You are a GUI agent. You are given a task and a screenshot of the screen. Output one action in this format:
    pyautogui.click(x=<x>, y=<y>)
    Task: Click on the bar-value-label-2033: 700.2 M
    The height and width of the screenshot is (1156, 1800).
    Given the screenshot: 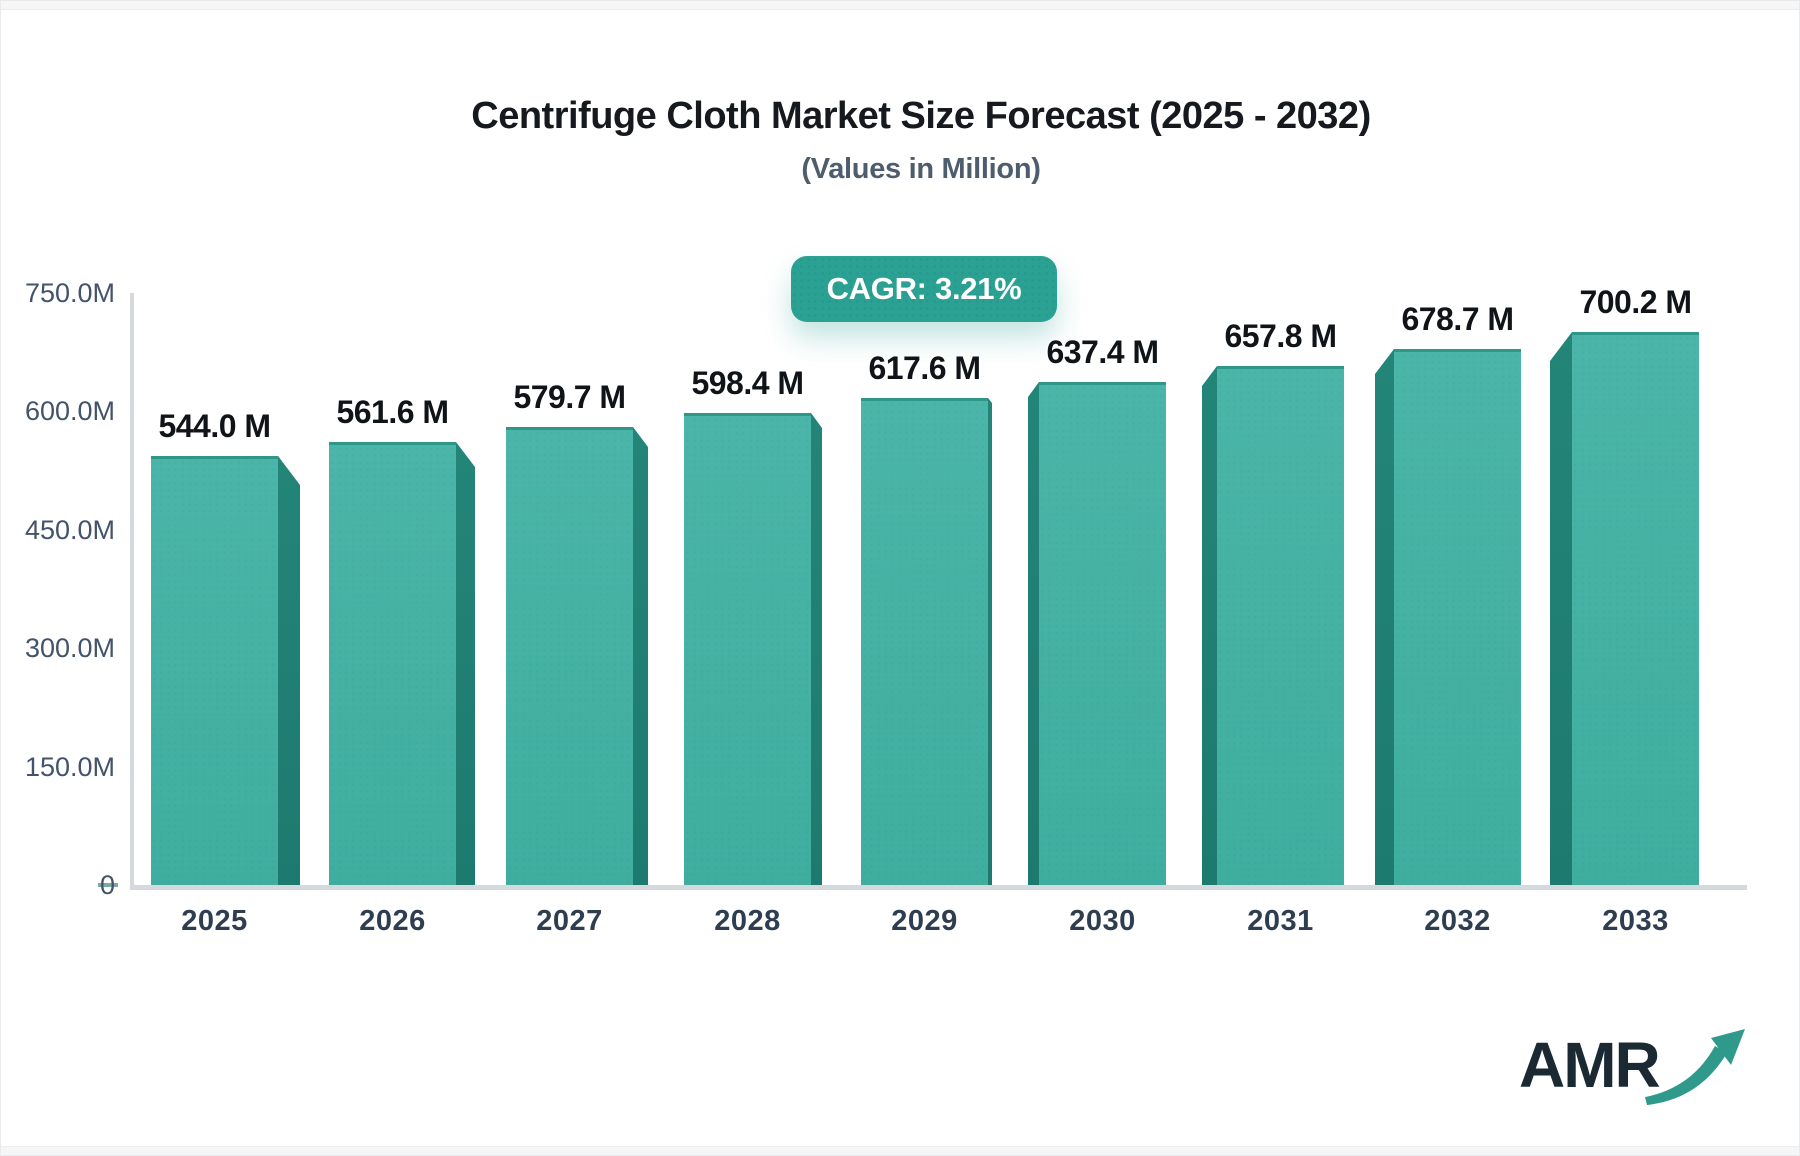 What is the action you would take?
    pyautogui.click(x=1635, y=302)
    